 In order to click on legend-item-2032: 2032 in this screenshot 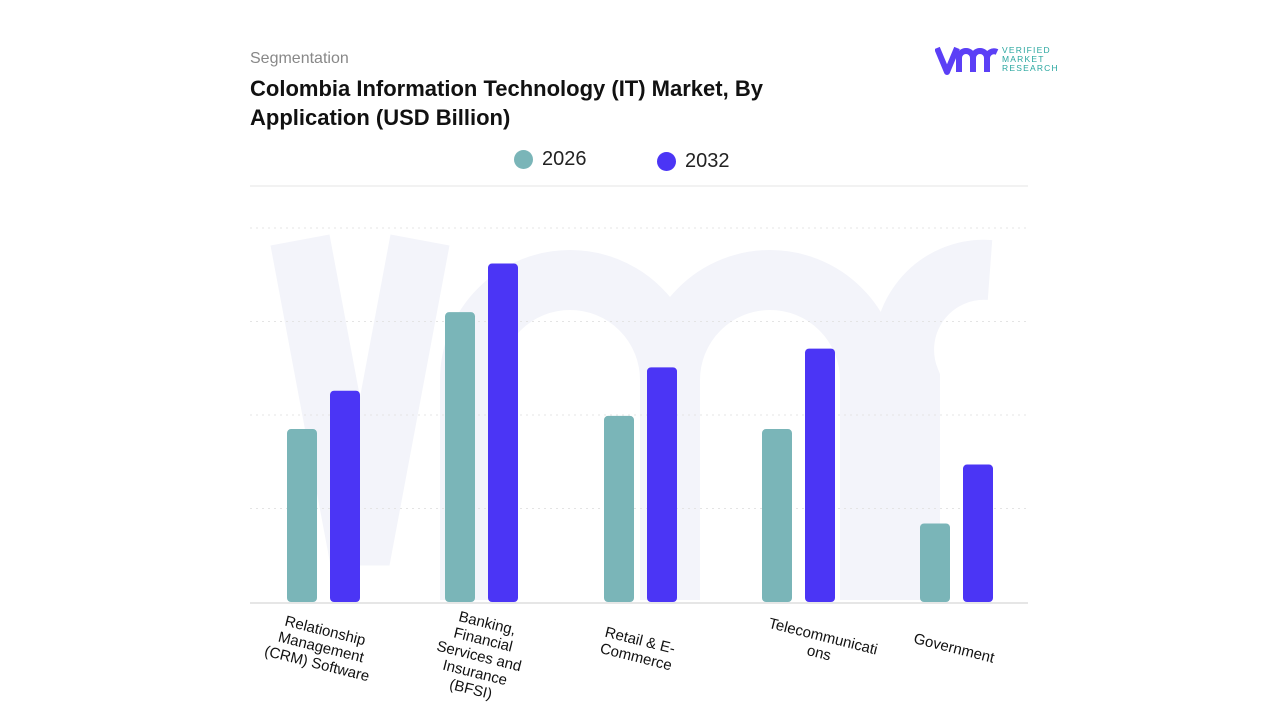, I will do `click(693, 161)`.